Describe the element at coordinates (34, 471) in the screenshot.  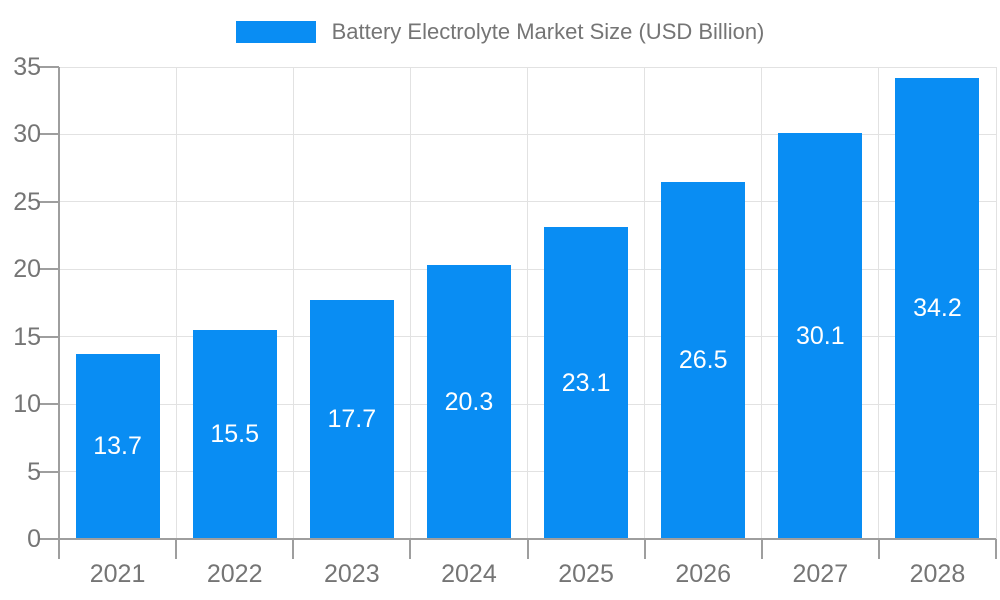
I see `y-tick-label: 5` at that location.